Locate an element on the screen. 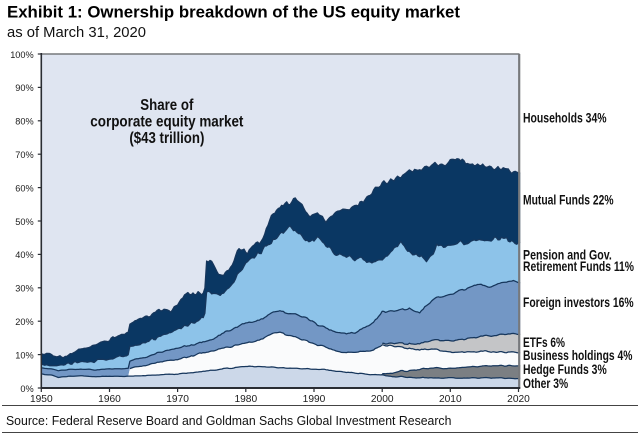  svg-text: as of March 31, 2020 is located at coordinates (76, 33).